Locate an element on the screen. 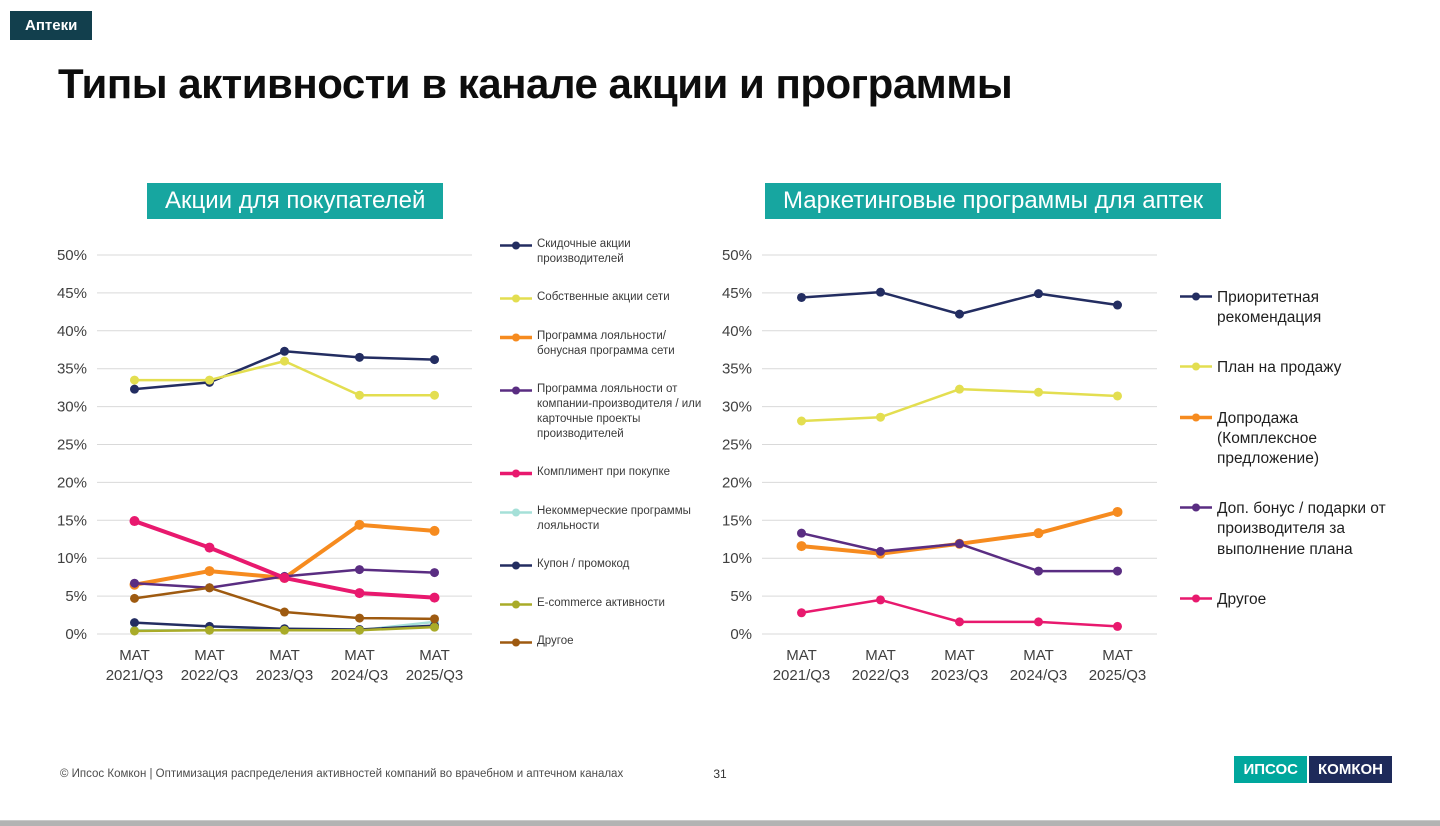 The width and height of the screenshot is (1440, 826). legend-label: Собственные акции сети is located at coordinates (603, 297).